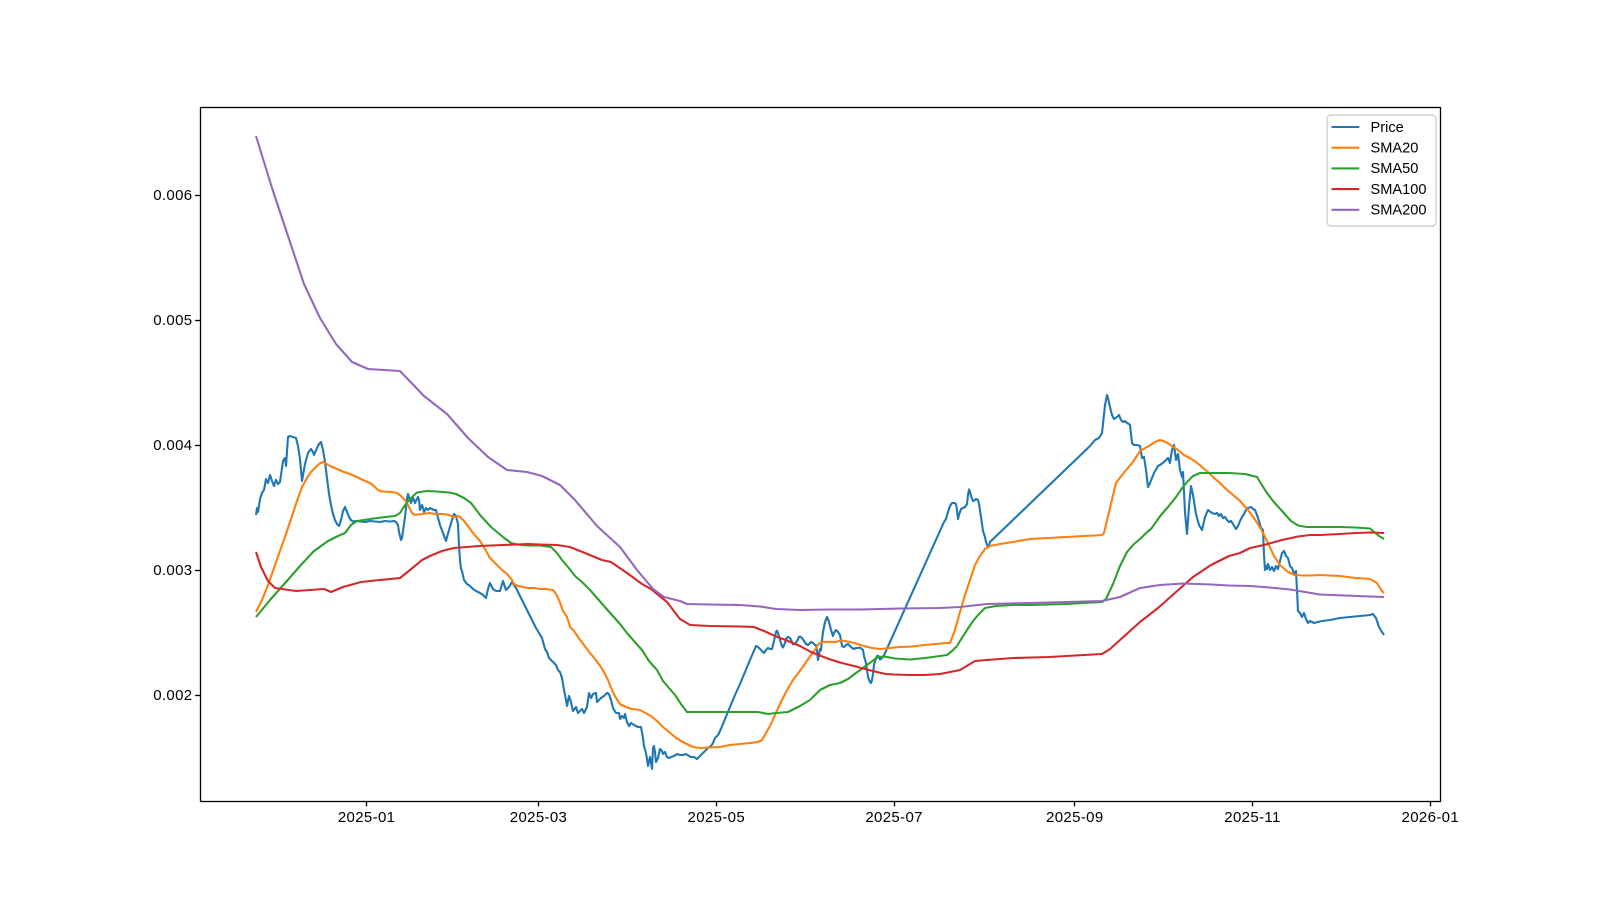 The image size is (1600, 900). I want to click on svg-text: 2025-03, so click(539, 817).